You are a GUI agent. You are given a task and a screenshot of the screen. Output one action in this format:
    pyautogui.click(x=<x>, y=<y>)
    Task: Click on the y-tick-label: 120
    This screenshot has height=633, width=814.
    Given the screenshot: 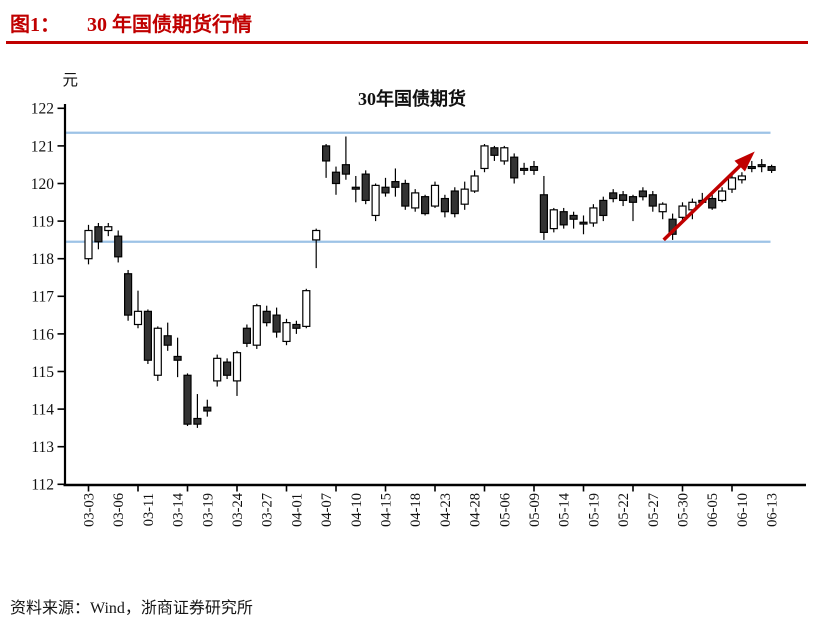 What is the action you would take?
    pyautogui.click(x=43, y=184)
    